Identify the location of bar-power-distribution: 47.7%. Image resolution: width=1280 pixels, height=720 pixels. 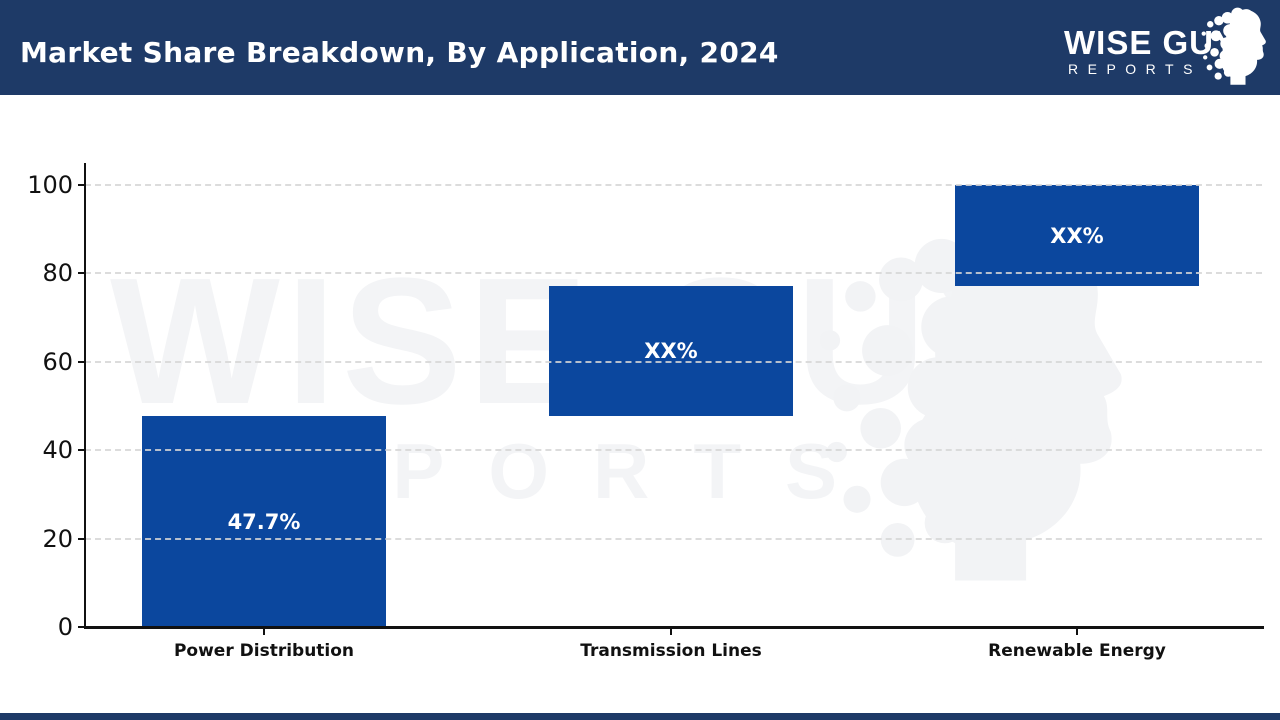
(264, 521).